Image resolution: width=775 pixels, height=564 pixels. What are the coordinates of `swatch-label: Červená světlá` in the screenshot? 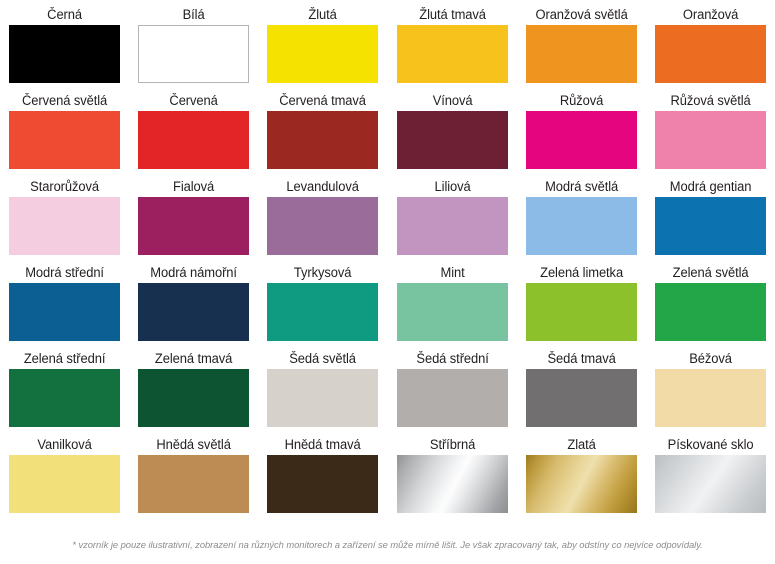 It's located at (65, 100).